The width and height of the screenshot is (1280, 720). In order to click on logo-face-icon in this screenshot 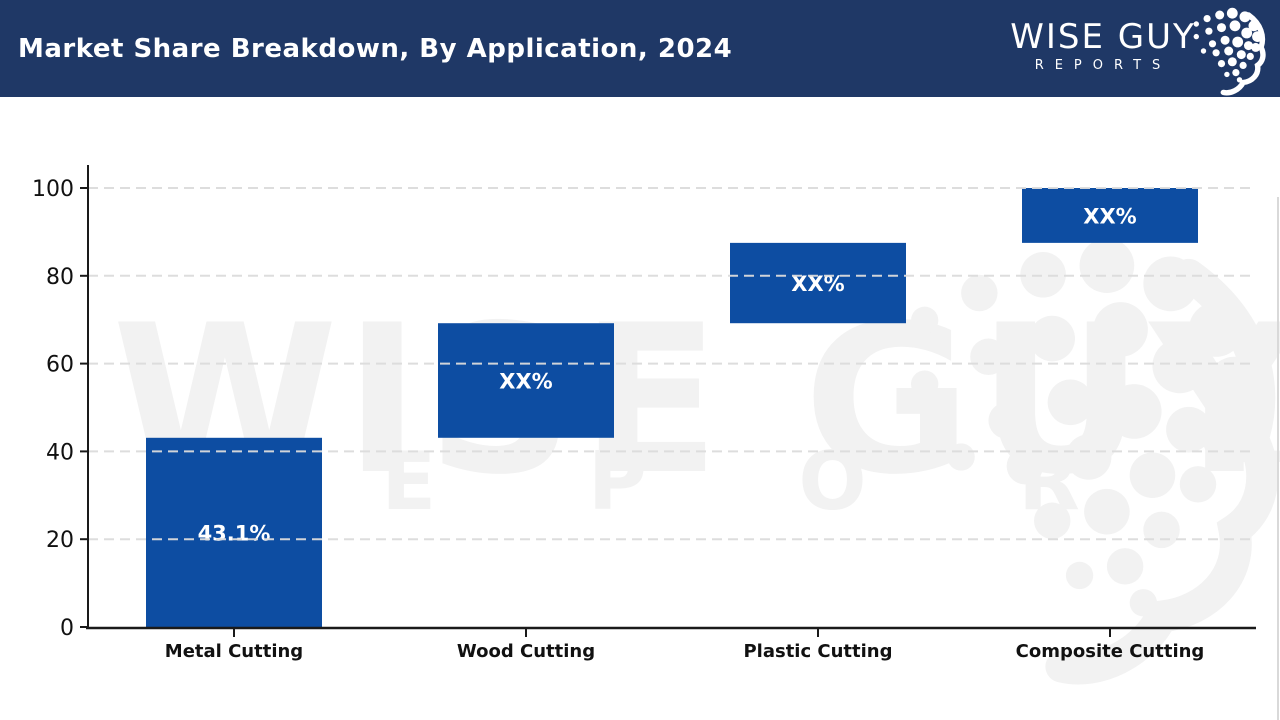, I will do `click(1229, 51)`.